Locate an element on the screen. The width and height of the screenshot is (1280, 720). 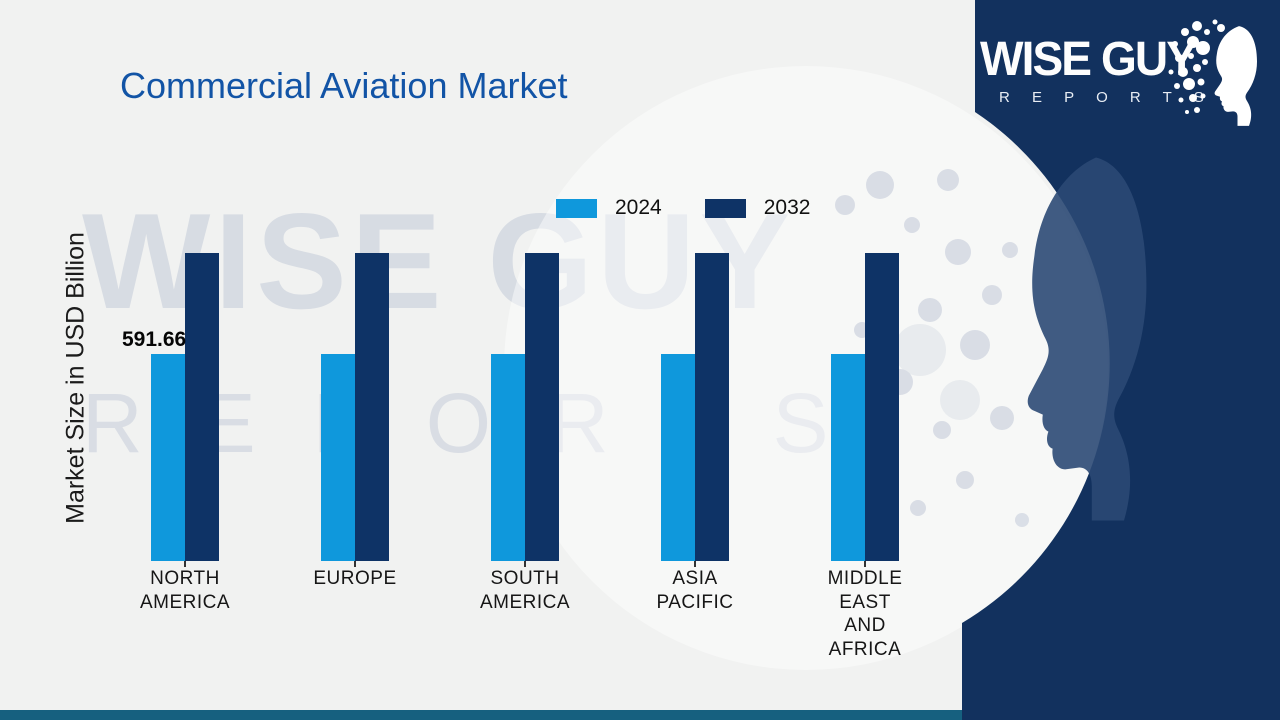
category-label-south-america: SOUTH AMERICA is located at coordinates (525, 590).